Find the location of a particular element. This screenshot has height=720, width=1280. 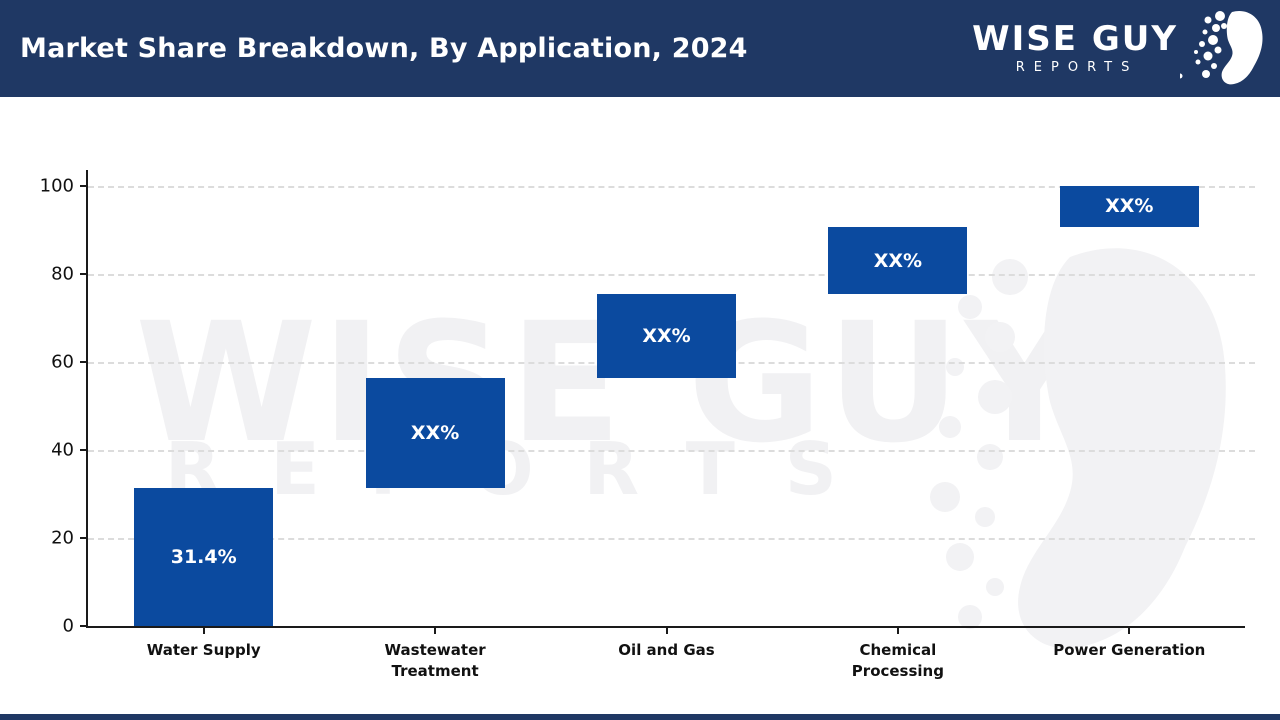

logo-subtitle: REPORTS is located at coordinates (1077, 67).